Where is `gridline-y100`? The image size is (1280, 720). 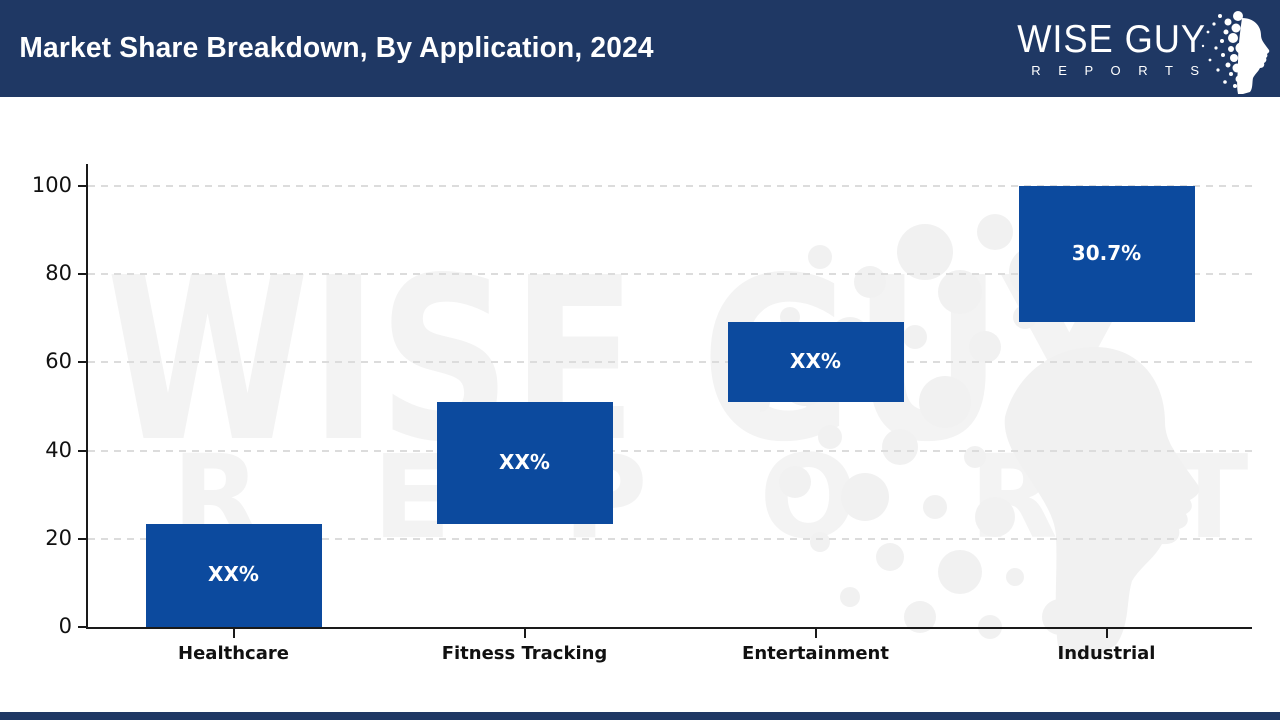
gridline-y100 is located at coordinates (670, 186).